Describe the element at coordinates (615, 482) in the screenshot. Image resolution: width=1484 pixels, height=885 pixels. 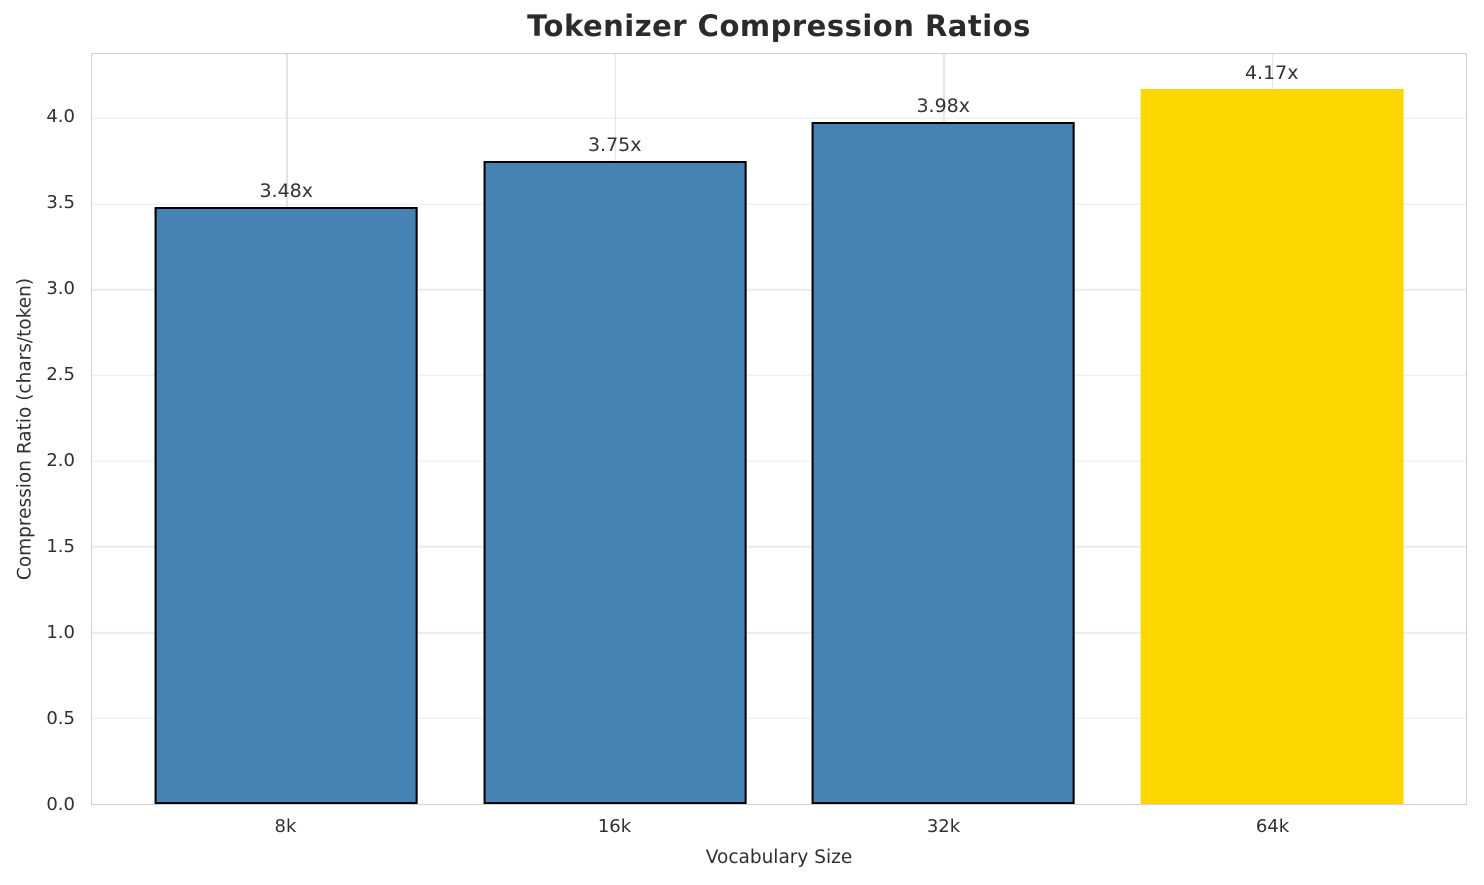
I see `bar-16k` at that location.